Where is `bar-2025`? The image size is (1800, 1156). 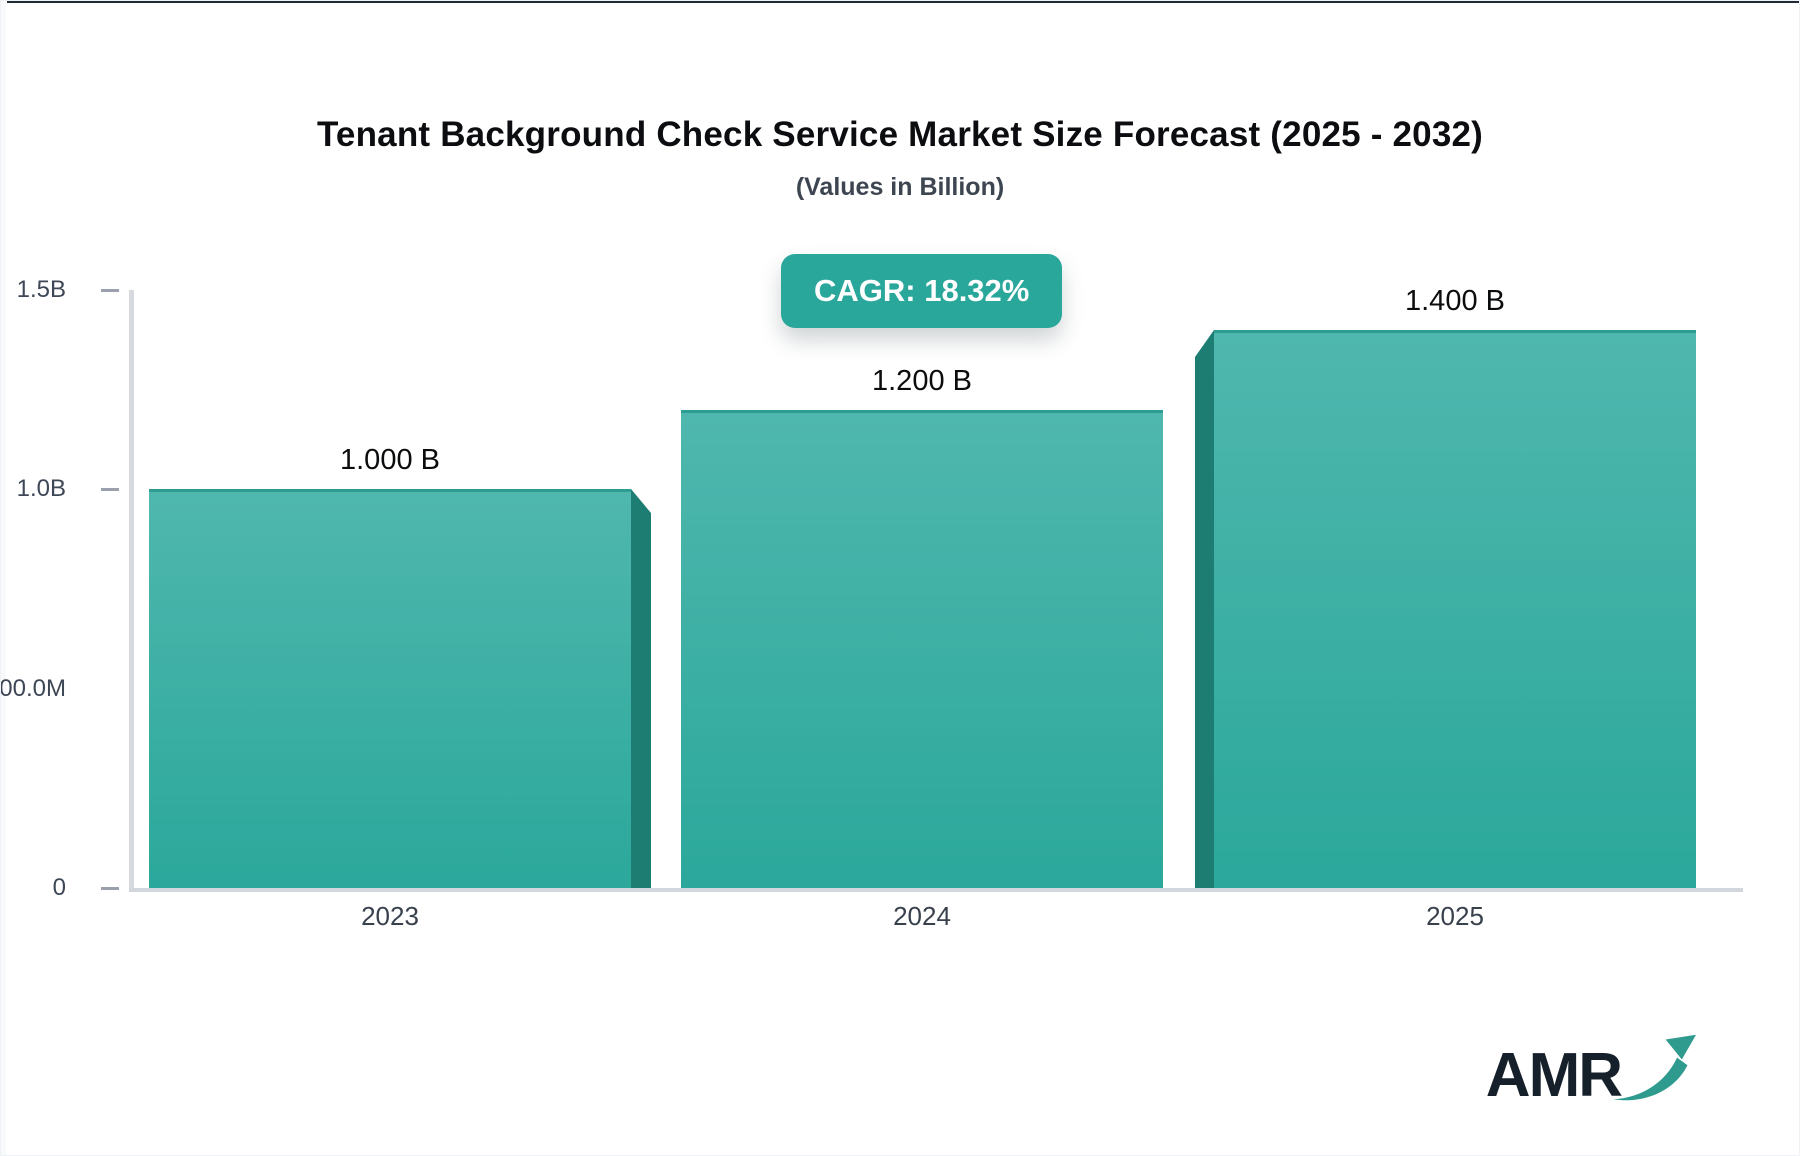
bar-2025 is located at coordinates (1455, 609).